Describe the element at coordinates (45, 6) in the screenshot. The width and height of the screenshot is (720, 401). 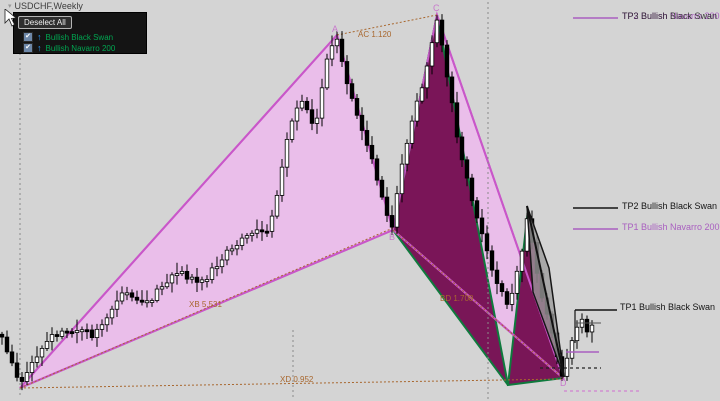
I see `symbol-label: ▾ USDCHF,Weekly` at that location.